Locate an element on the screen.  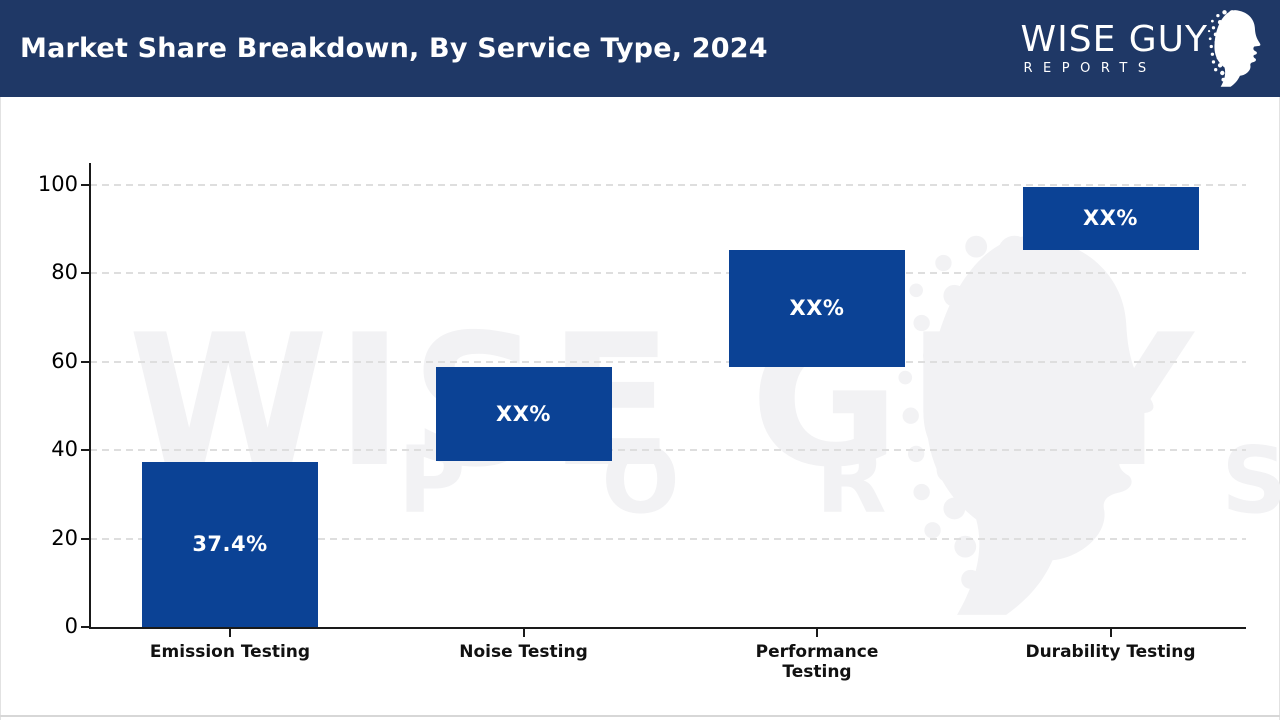
bar-noise-testing: XX% is located at coordinates (523, 414).